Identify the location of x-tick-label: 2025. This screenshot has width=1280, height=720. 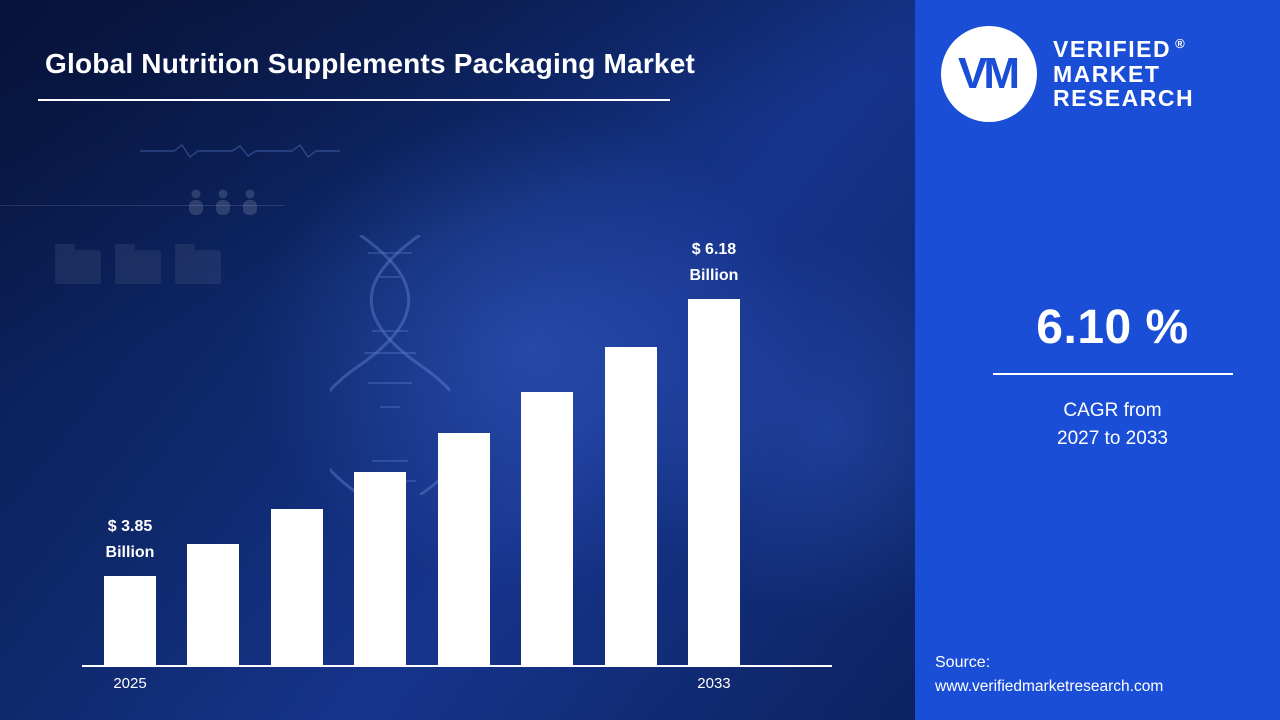
(130, 683).